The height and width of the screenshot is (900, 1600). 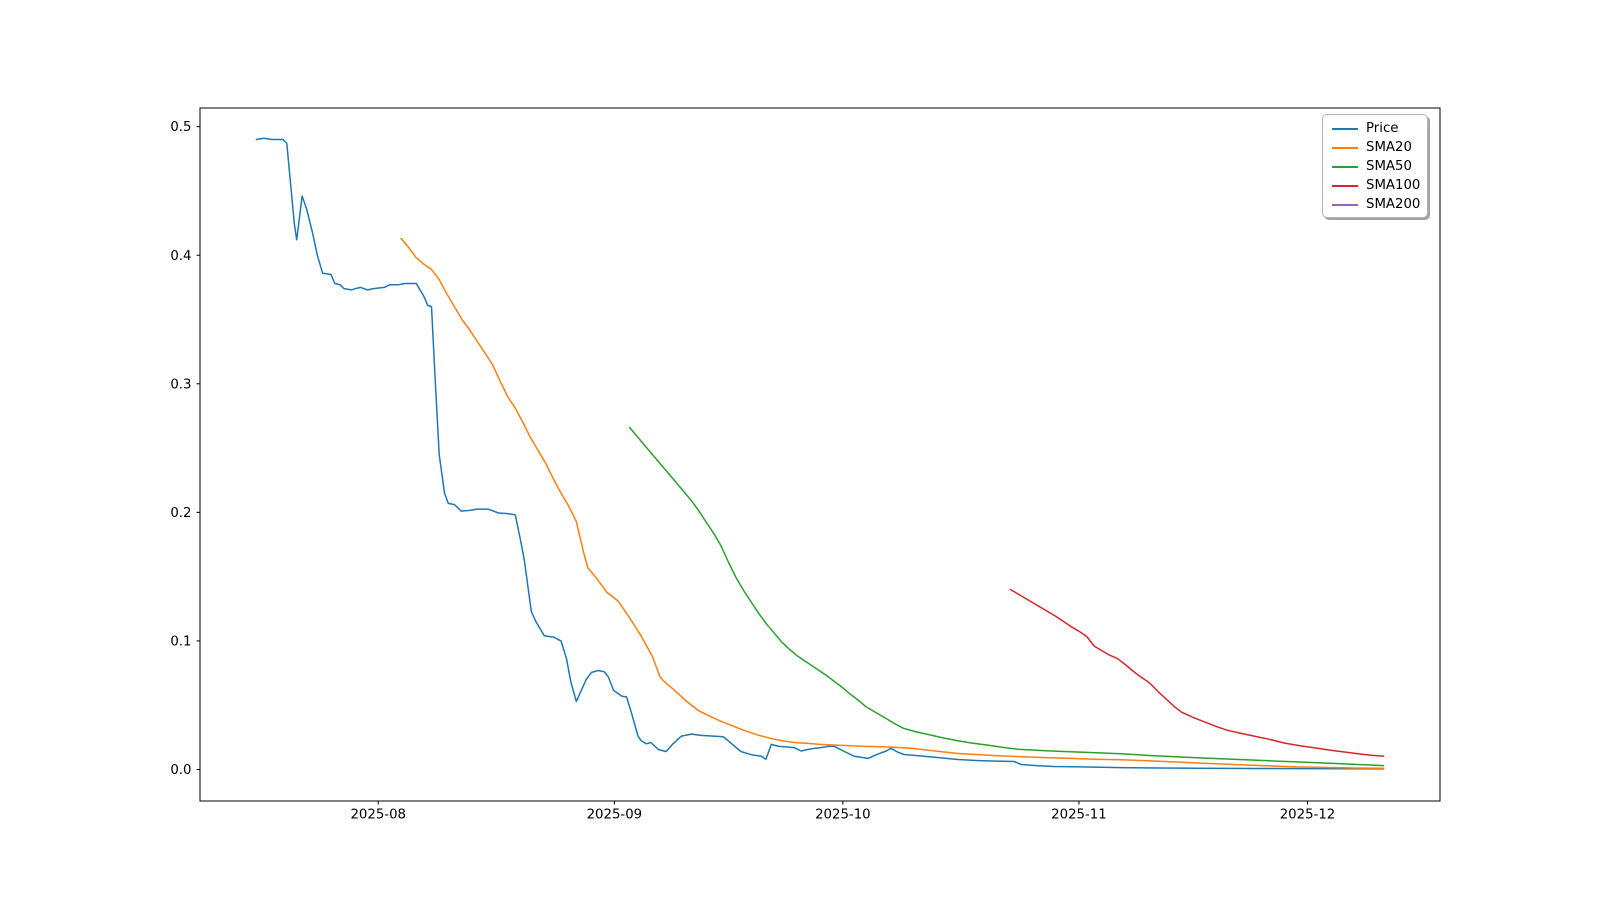 I want to click on legend-line-sample-sma200, so click(x=1345, y=204).